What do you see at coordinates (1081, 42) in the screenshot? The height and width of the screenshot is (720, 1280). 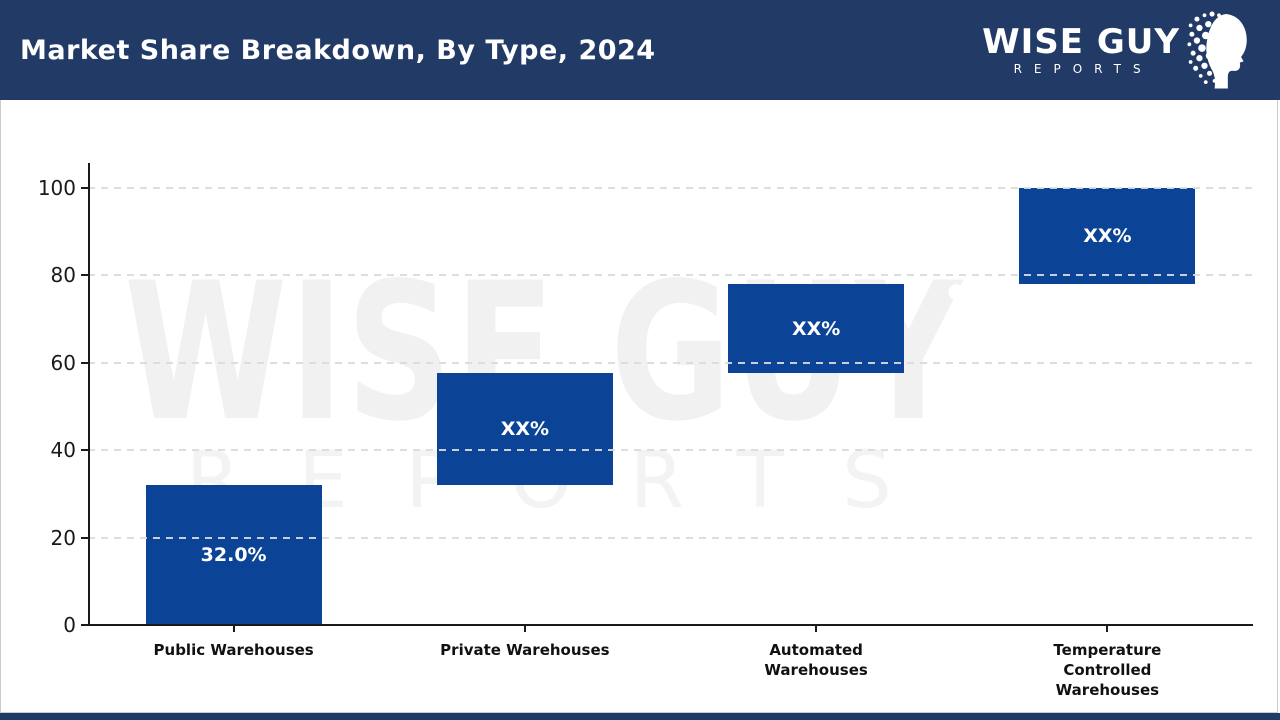 I see `logo-title: WISE GUY` at bounding box center [1081, 42].